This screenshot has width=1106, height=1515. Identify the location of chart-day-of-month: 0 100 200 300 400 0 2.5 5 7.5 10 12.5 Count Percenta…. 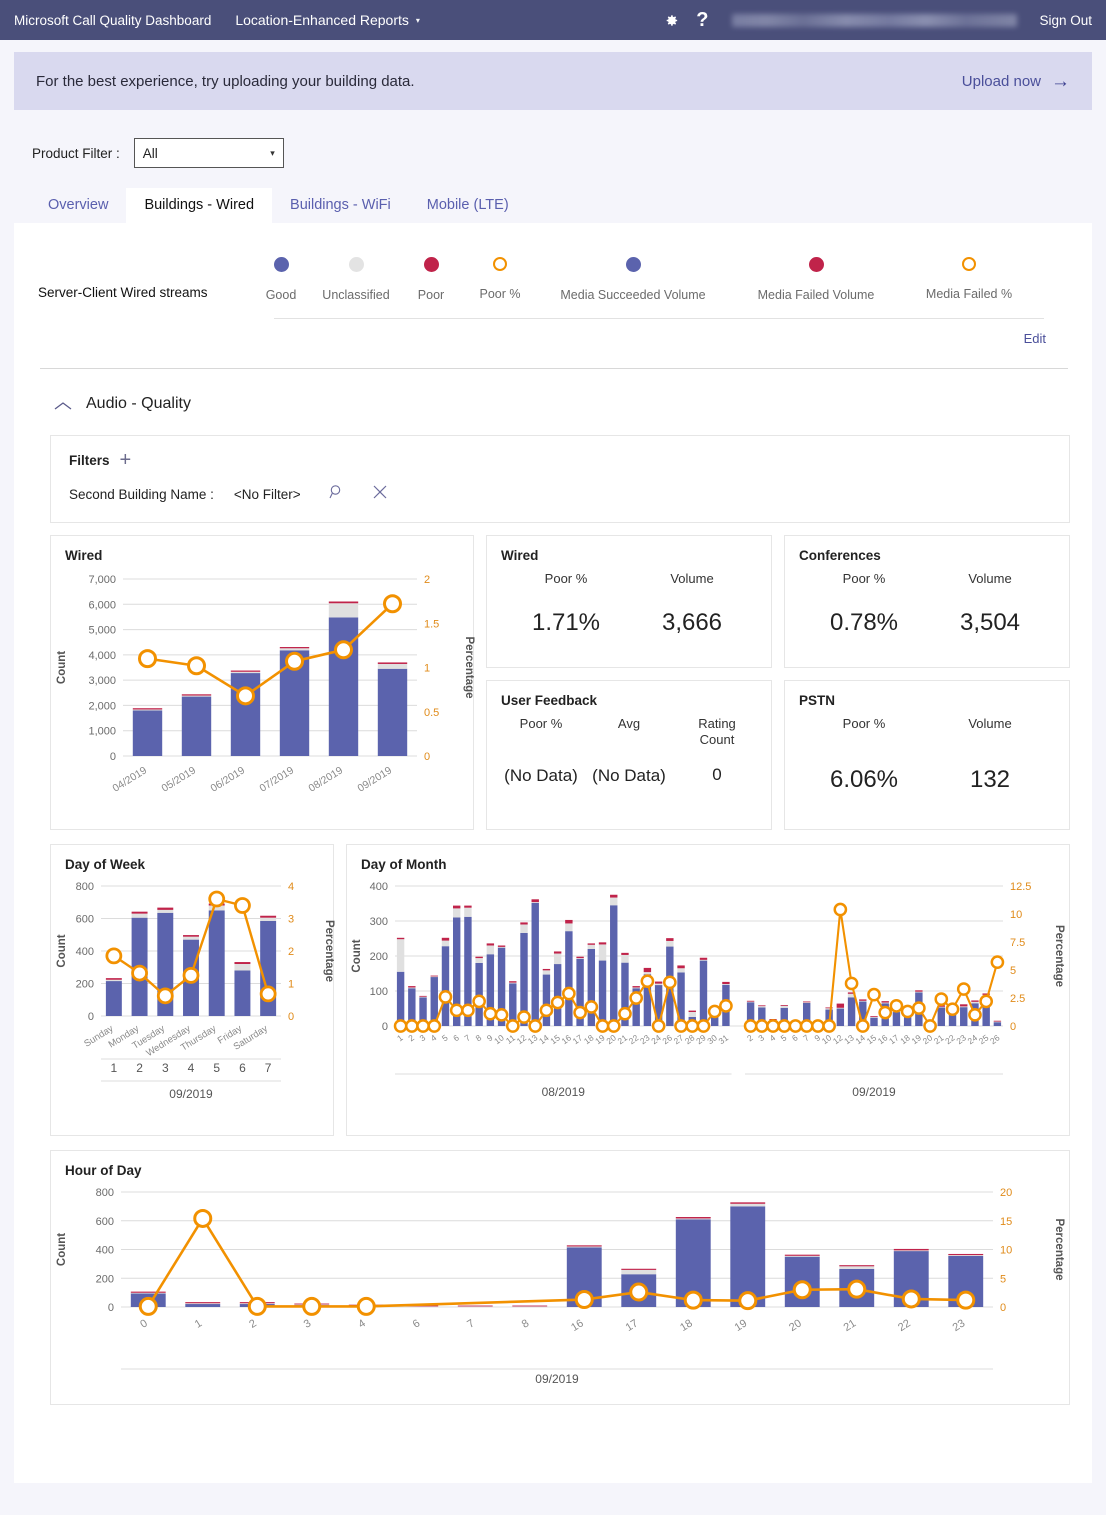
(706, 1003).